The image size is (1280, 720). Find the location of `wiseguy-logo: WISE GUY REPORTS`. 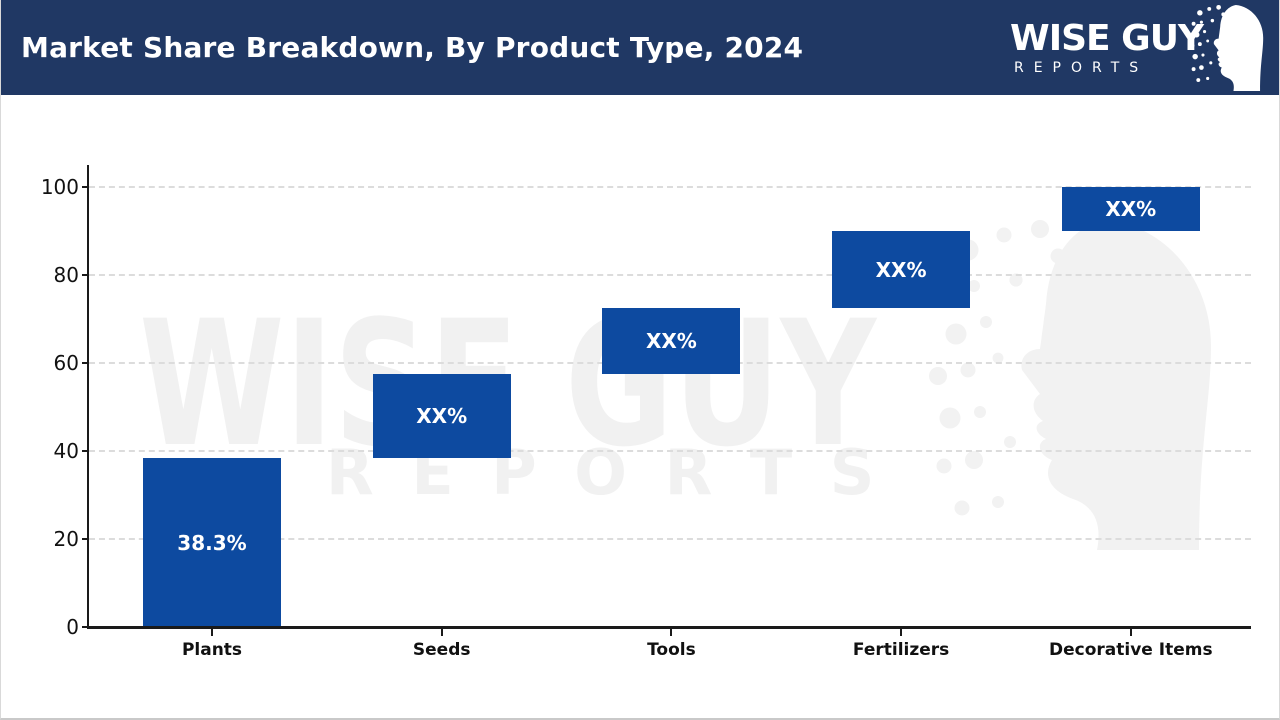

wiseguy-logo: WISE GUY REPORTS is located at coordinates (1139, 48).